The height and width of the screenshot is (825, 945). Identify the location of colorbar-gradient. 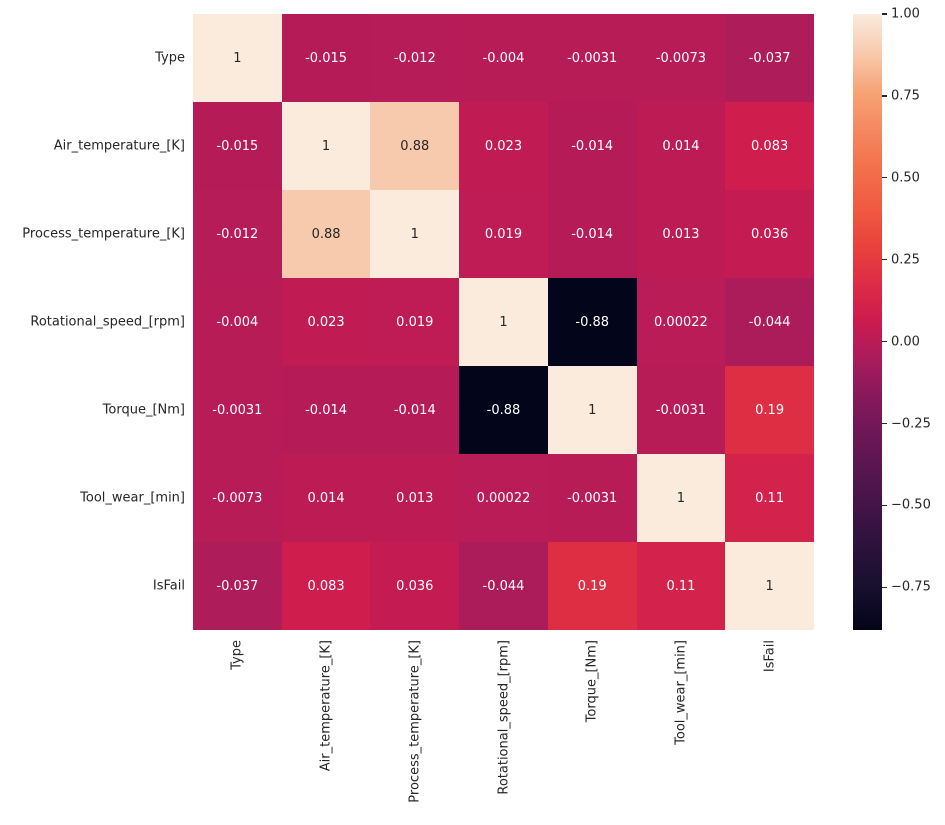
(867, 322).